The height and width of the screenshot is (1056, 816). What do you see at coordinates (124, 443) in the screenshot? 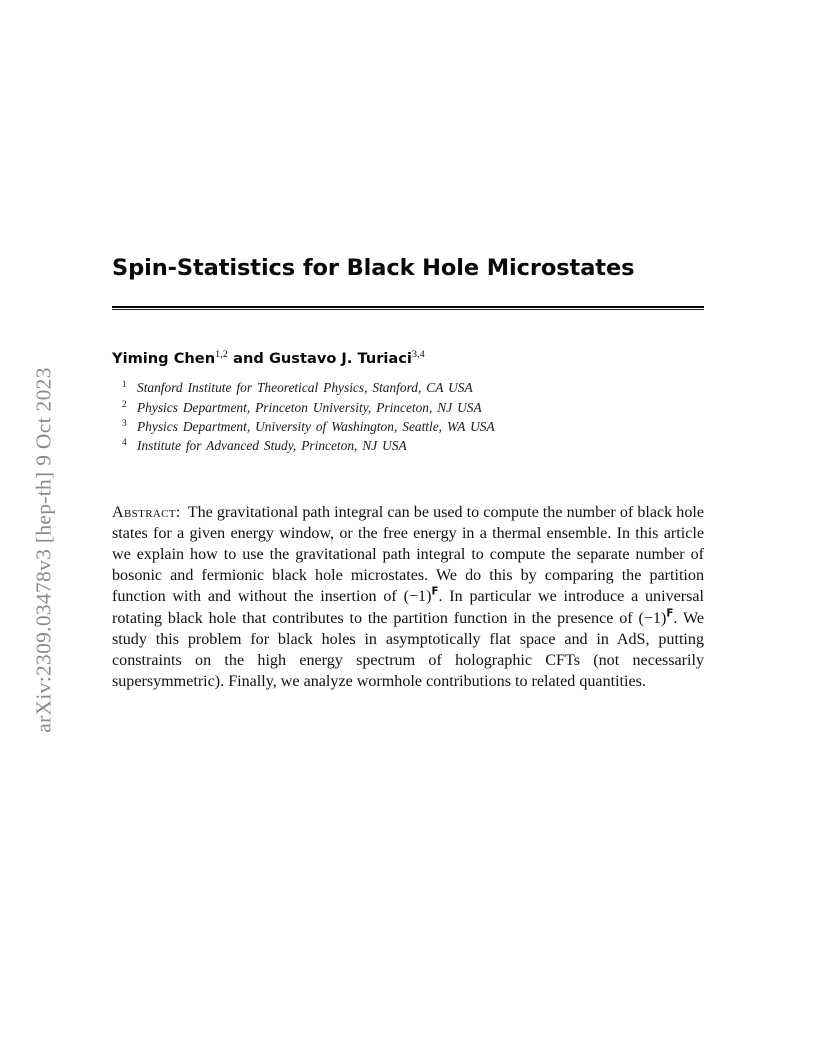
I see `affiliation-marker: 4` at bounding box center [124, 443].